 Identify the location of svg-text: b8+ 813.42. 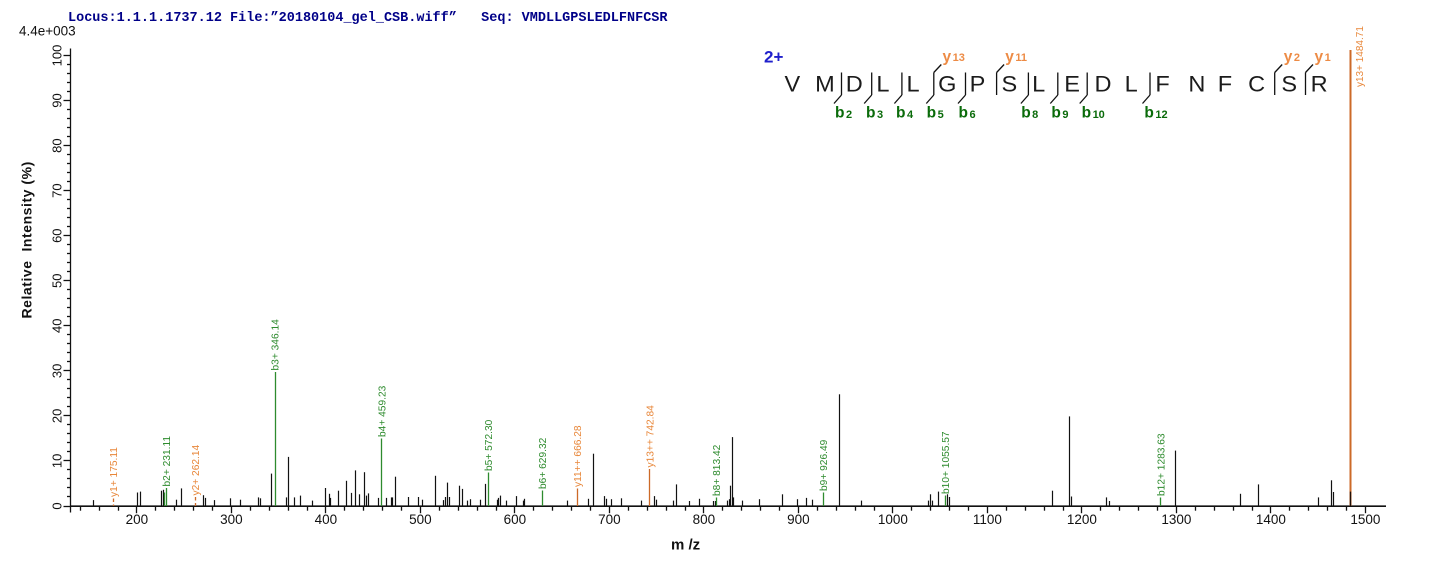
(717, 470).